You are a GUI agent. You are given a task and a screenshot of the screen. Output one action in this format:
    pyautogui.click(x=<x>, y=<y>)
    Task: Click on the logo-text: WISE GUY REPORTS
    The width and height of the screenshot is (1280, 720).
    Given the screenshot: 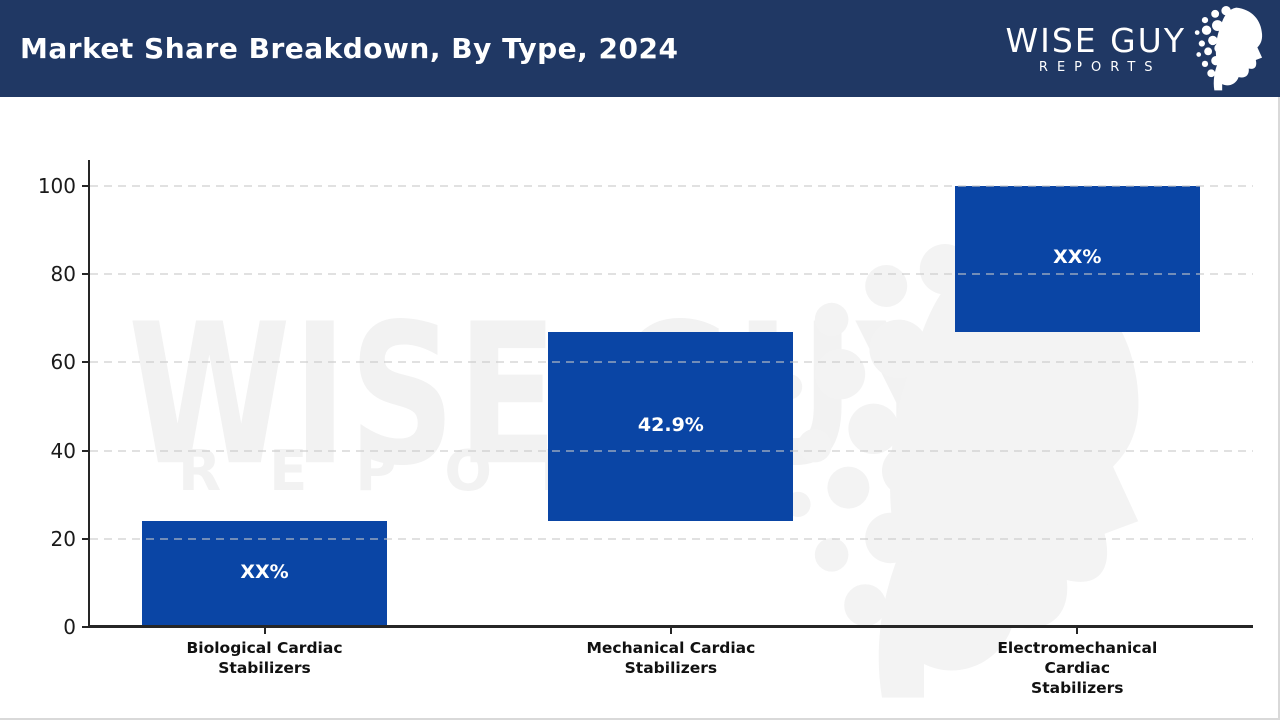 What is the action you would take?
    pyautogui.click(x=1095, y=49)
    